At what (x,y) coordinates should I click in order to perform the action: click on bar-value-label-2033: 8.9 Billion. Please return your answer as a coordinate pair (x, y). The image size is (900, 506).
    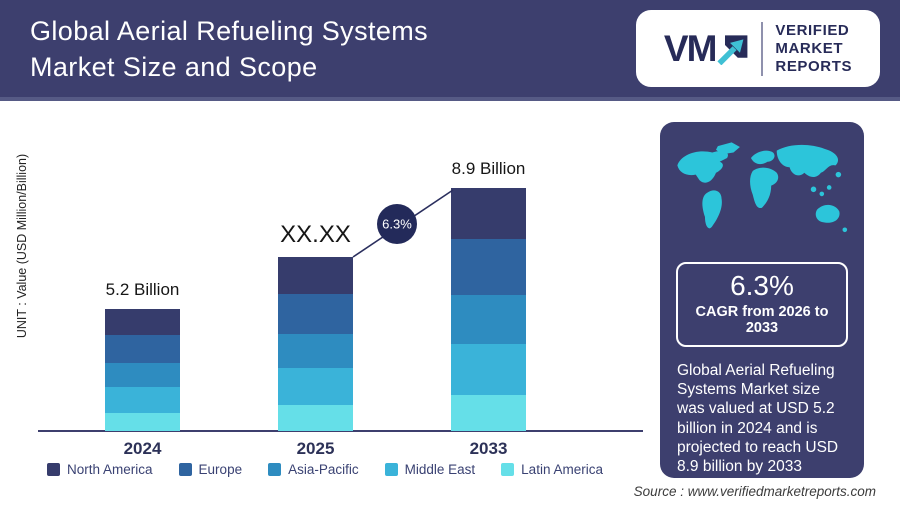
    Looking at the image, I should click on (488, 168).